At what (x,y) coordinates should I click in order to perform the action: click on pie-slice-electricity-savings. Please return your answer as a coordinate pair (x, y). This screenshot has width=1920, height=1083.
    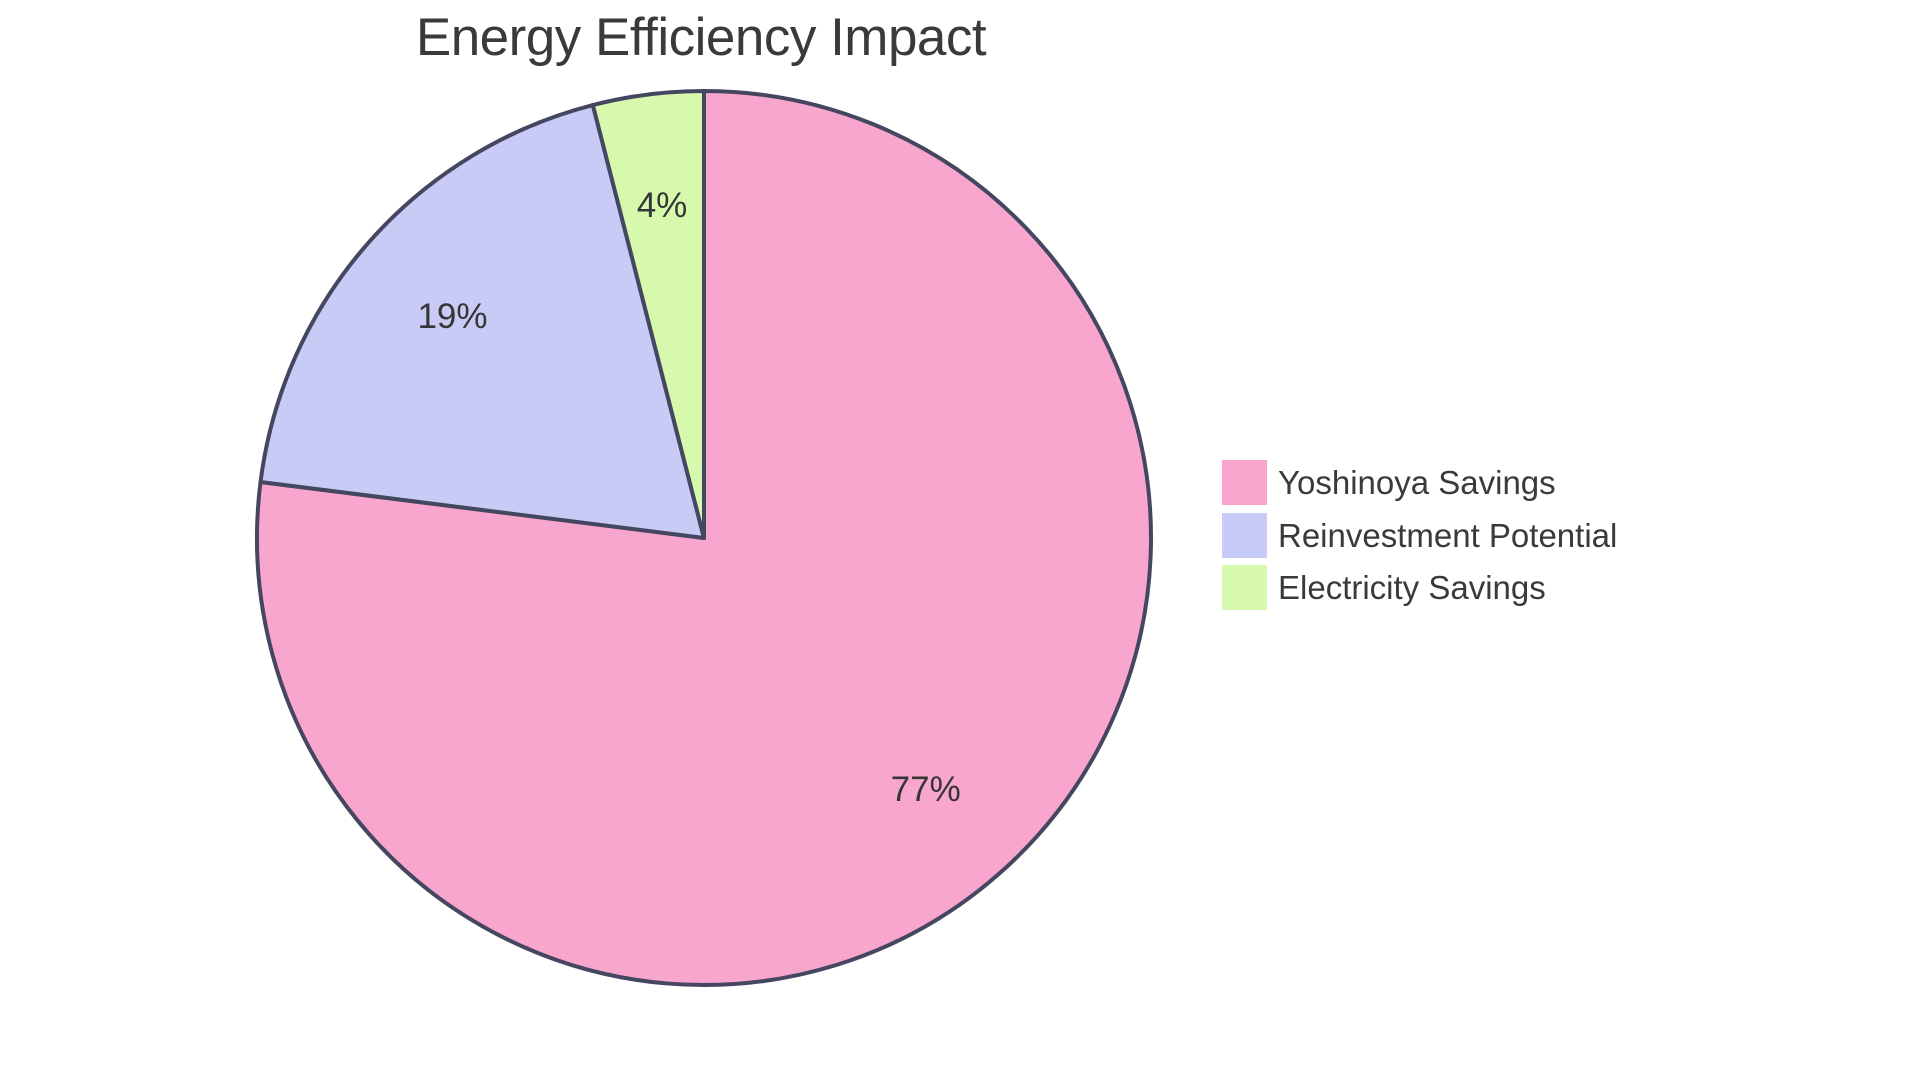
    Looking at the image, I should click on (648, 314).